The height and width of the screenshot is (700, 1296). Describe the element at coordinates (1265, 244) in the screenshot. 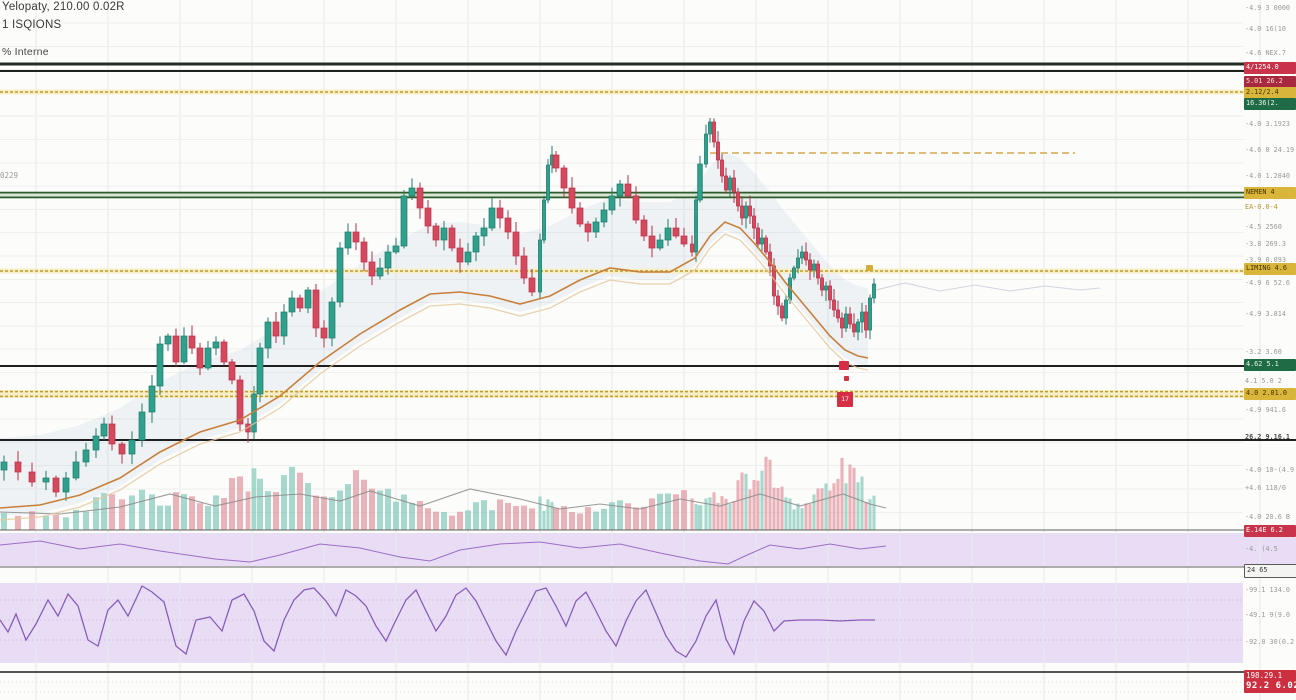

I see `price-axis-label: -3.8 269.3` at that location.